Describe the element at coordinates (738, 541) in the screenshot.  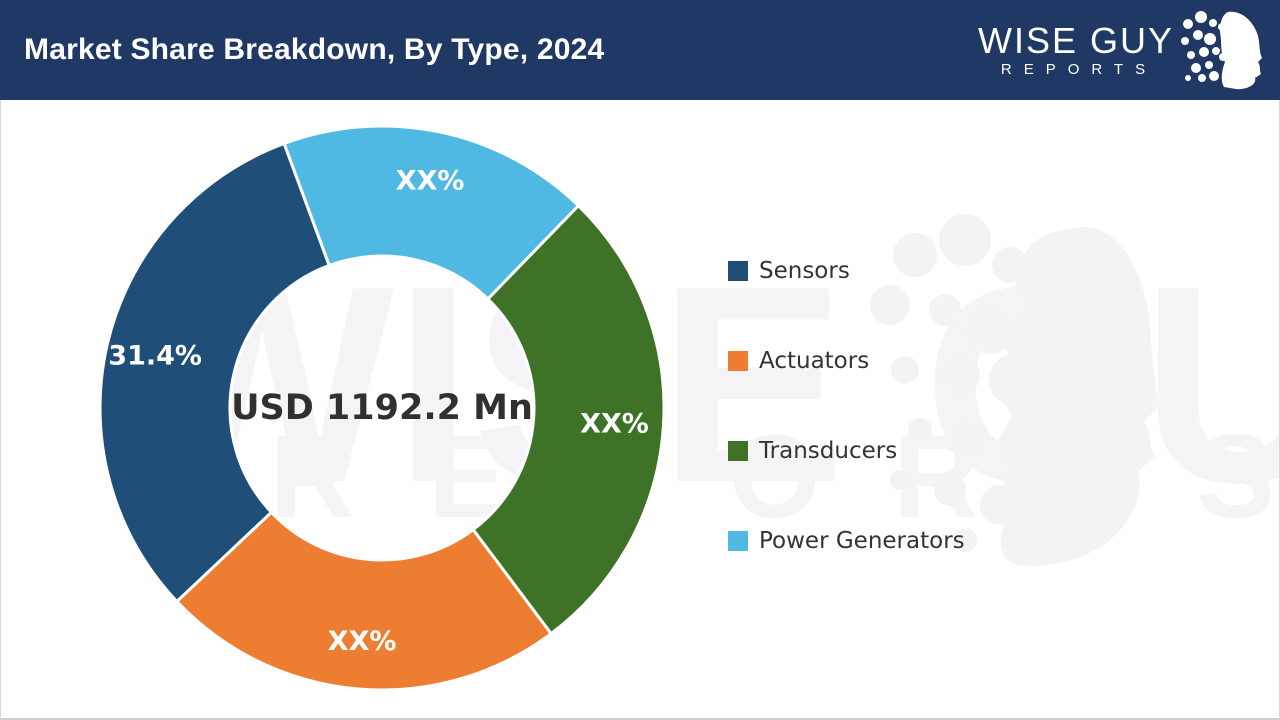
I see `legend-swatch-power-generators` at that location.